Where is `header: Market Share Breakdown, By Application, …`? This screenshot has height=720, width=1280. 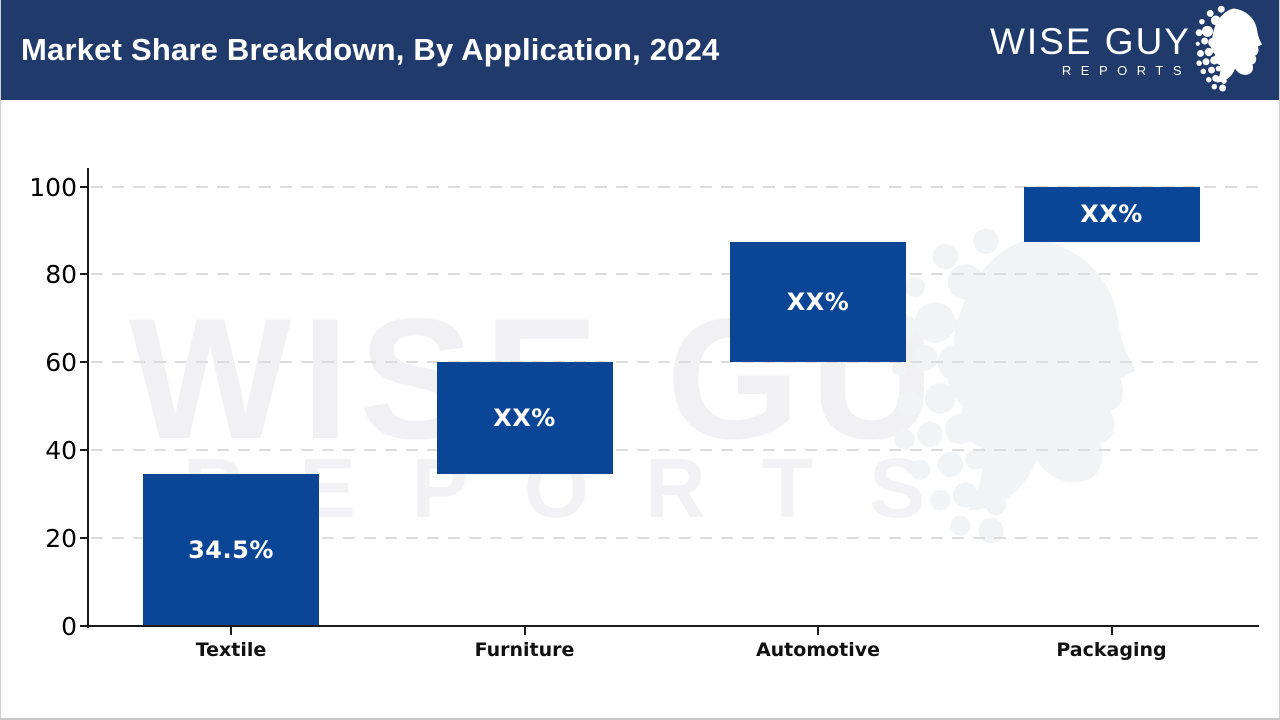
header: Market Share Breakdown, By Application, … is located at coordinates (640, 50).